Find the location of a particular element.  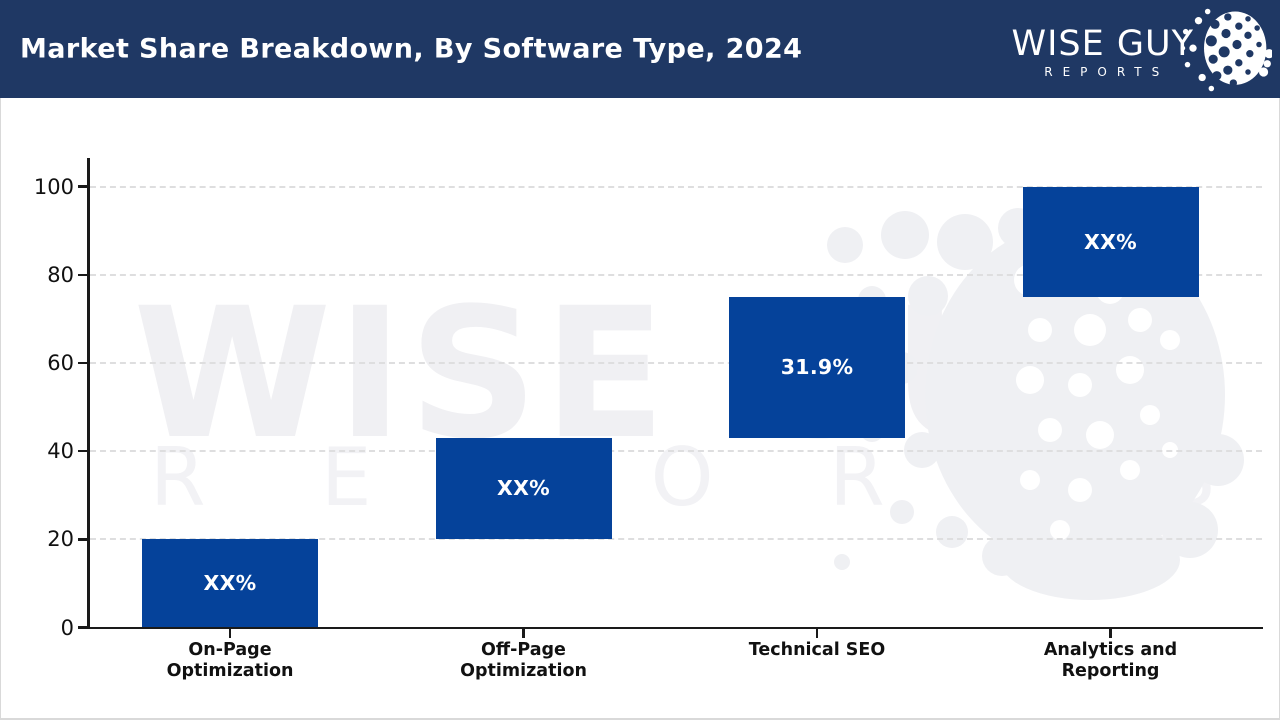

y-axis-tick-label: 80 is located at coordinates (60, 274).